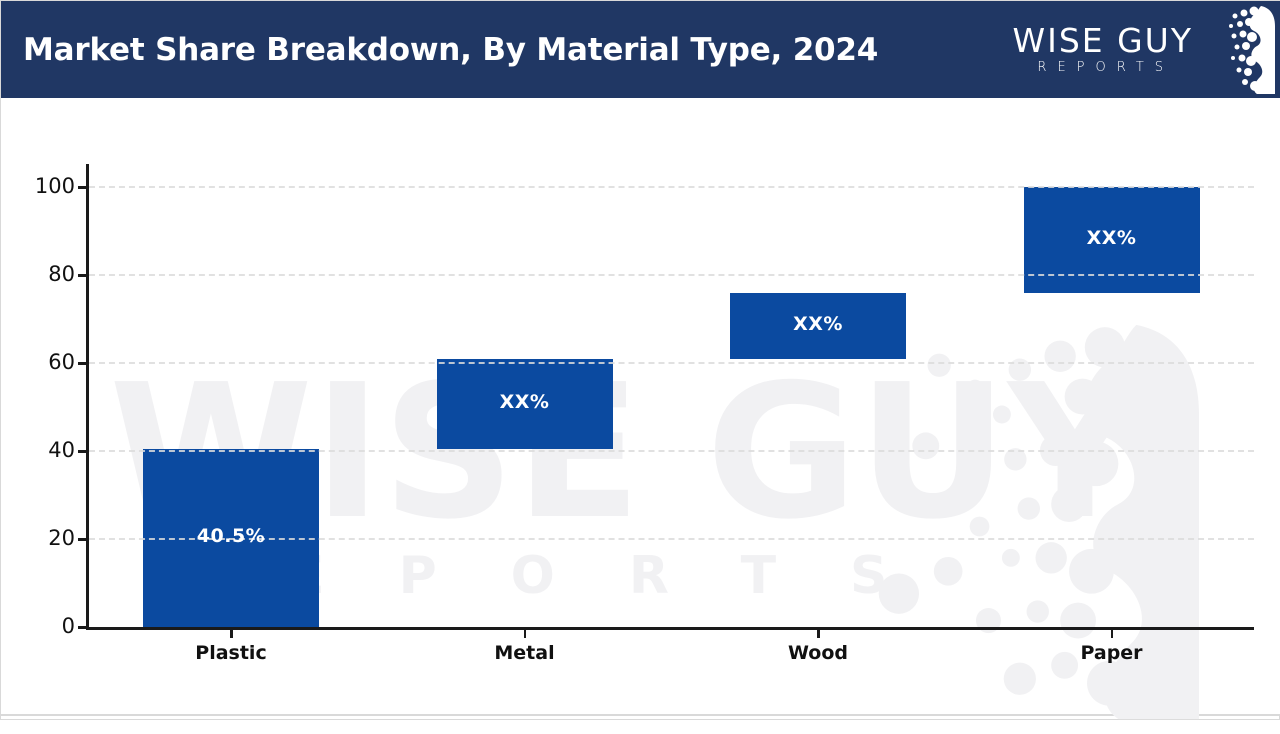 The image size is (1280, 734). I want to click on y-tick-label: 80, so click(61, 274).